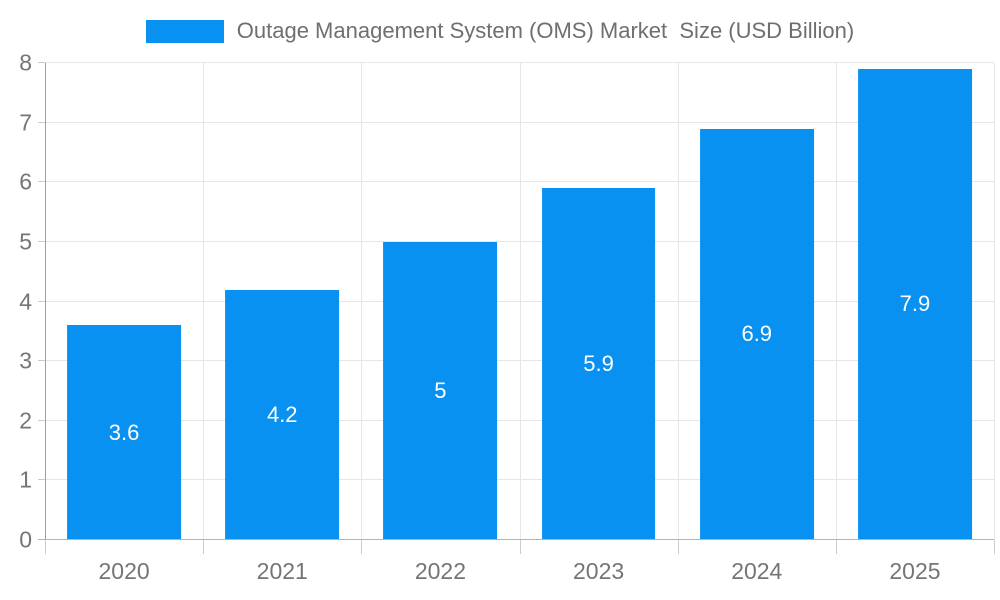 The width and height of the screenshot is (1000, 600). What do you see at coordinates (25, 62) in the screenshot?
I see `y-axis-label: 8` at bounding box center [25, 62].